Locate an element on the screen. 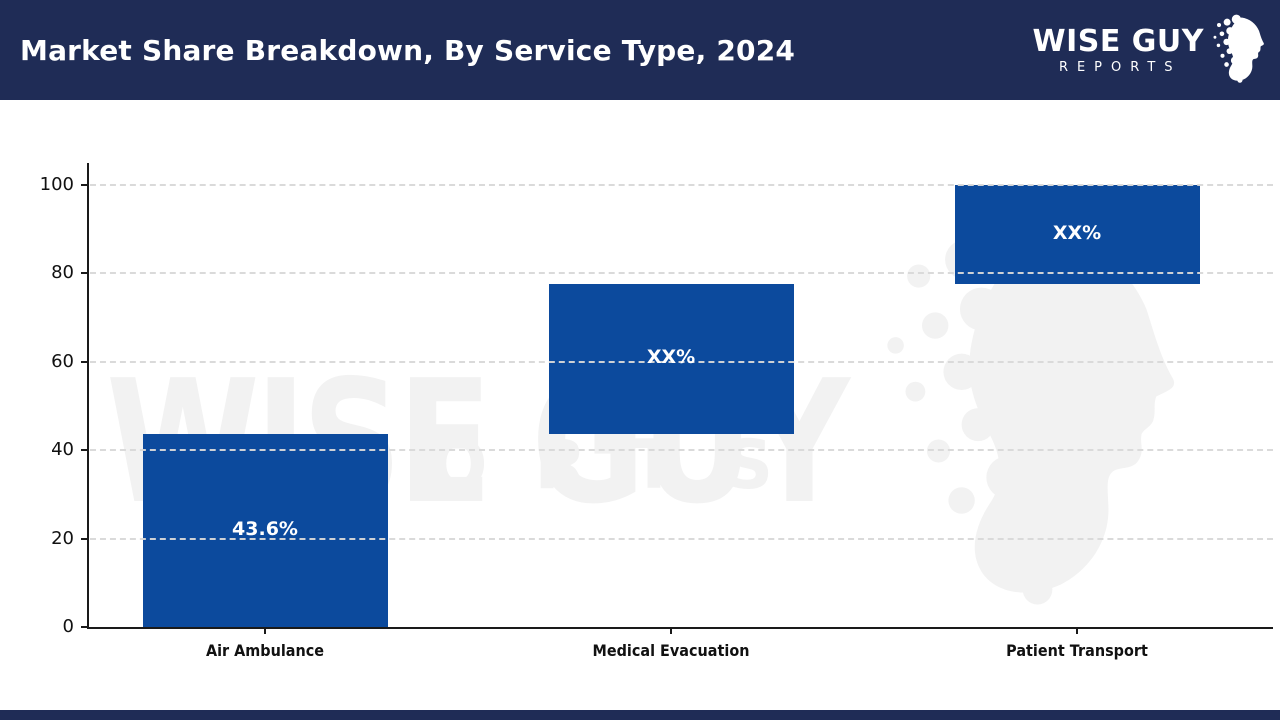 The height and width of the screenshot is (720, 1280). y-axis-line is located at coordinates (88, 396).